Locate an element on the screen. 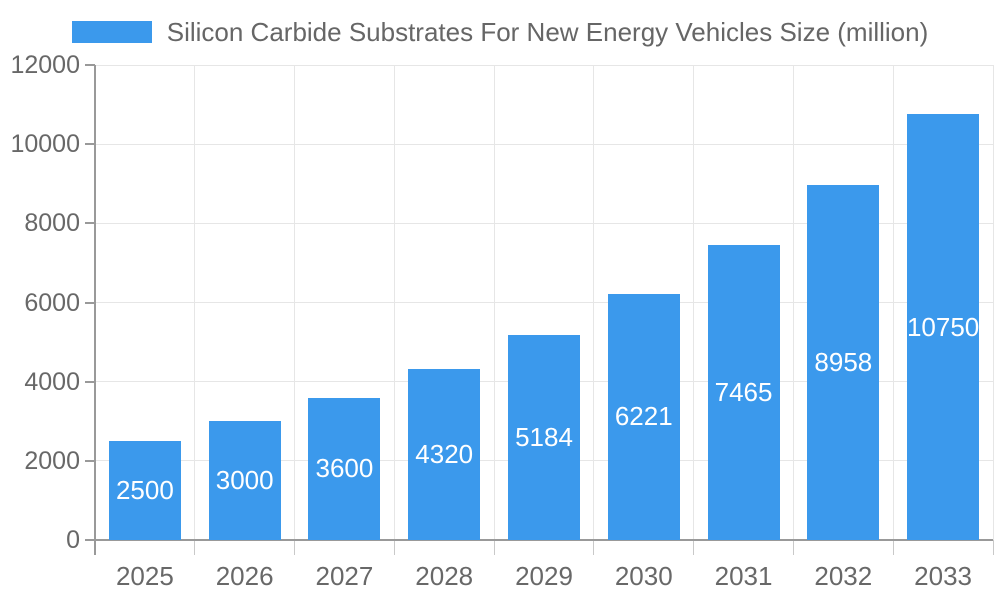 The image size is (1000, 600). x-tick-label: 2028 is located at coordinates (444, 576).